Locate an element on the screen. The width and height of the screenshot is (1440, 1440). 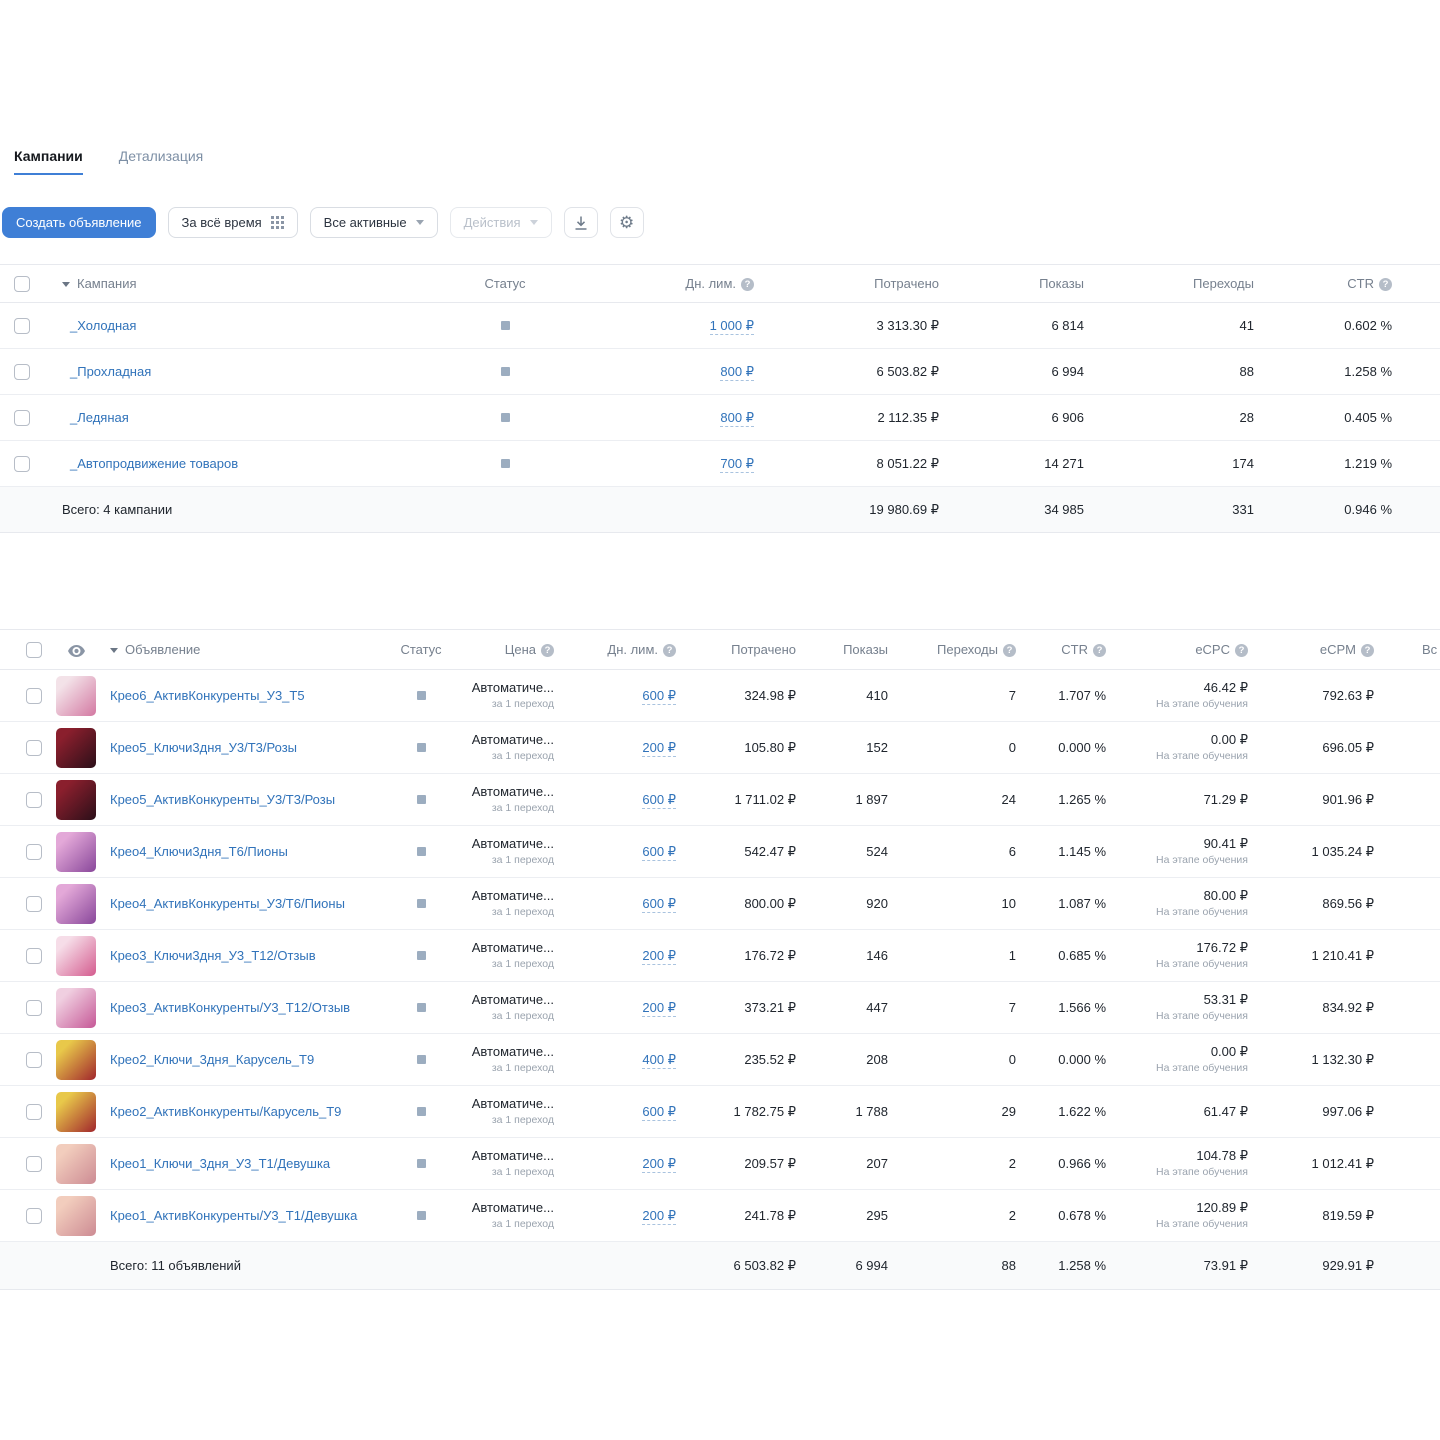
ad-name-link: Крео3_Ключи3дня_У3_Т12/Отзыв is located at coordinates (213, 955).